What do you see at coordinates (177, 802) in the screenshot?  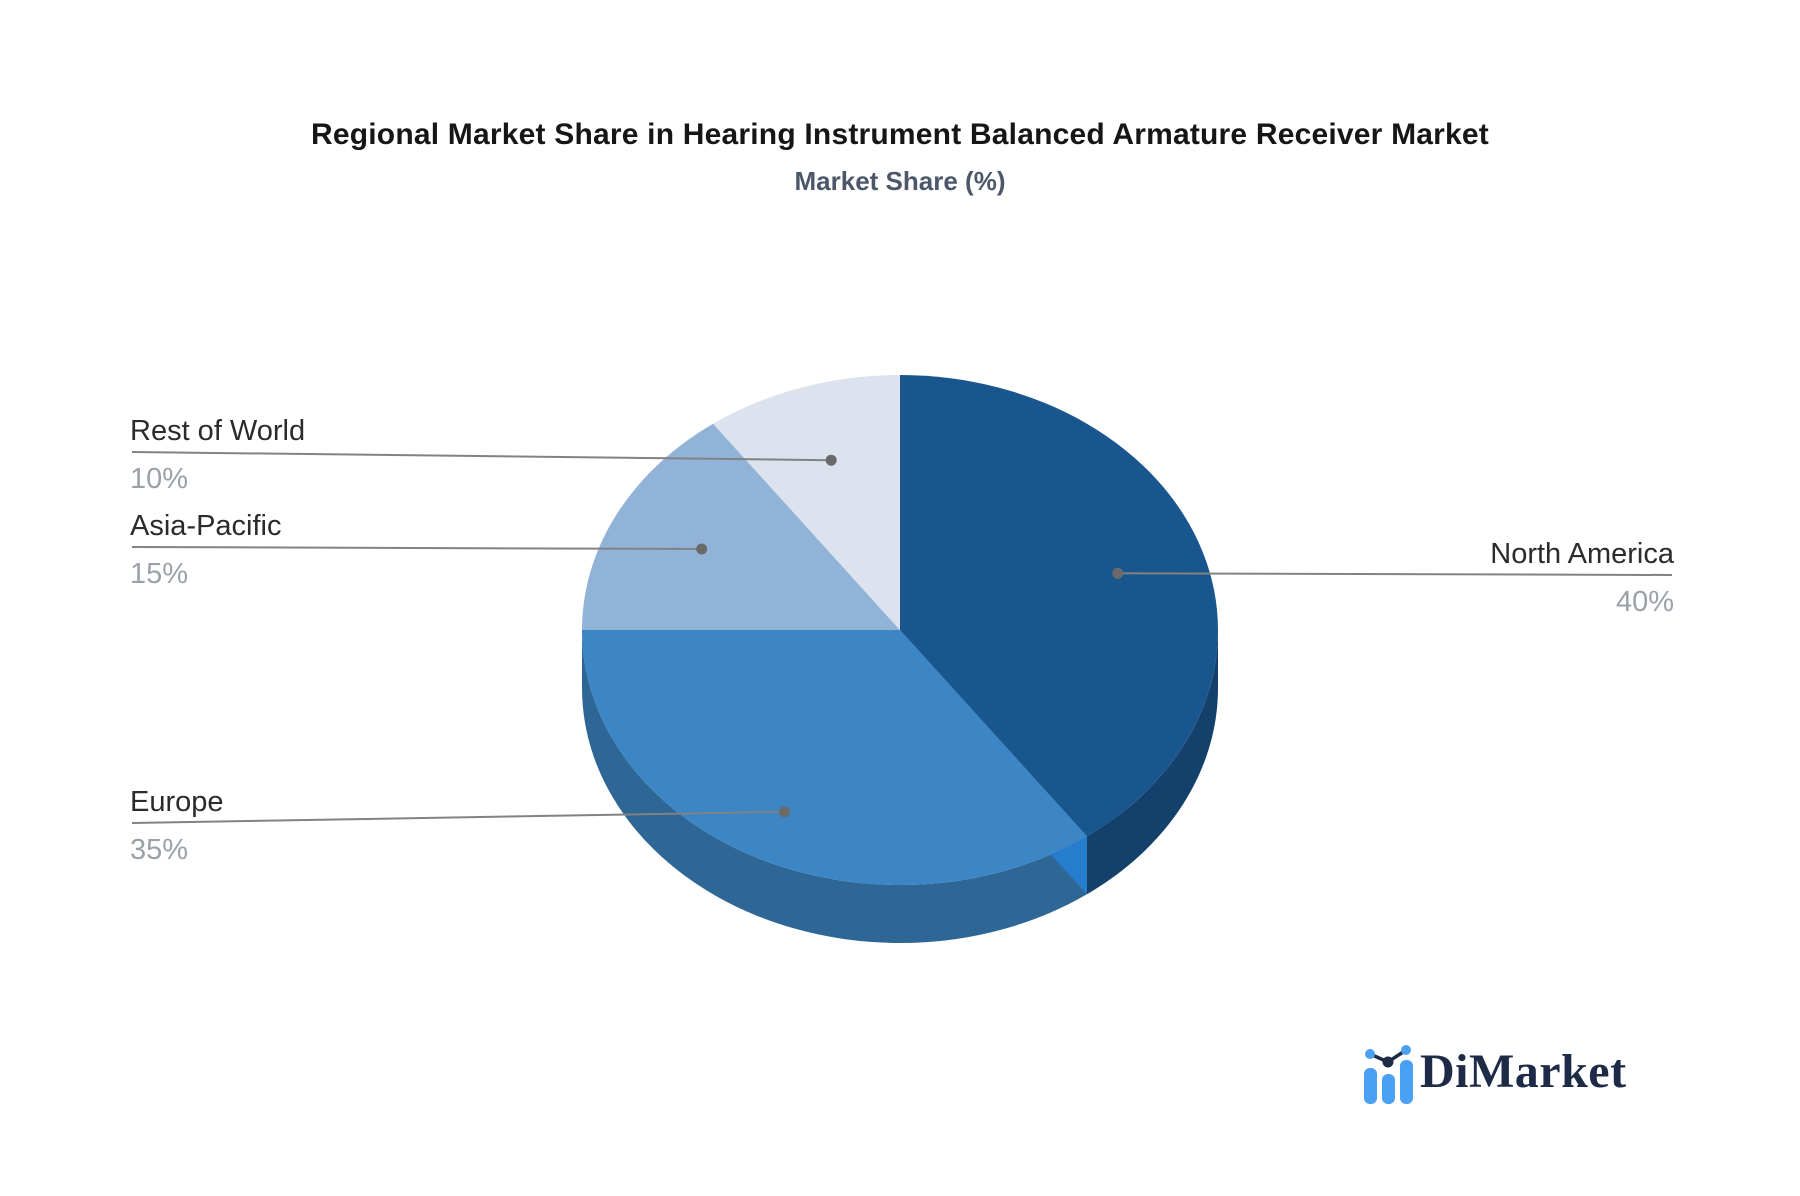 I see `slice-label: Europe` at bounding box center [177, 802].